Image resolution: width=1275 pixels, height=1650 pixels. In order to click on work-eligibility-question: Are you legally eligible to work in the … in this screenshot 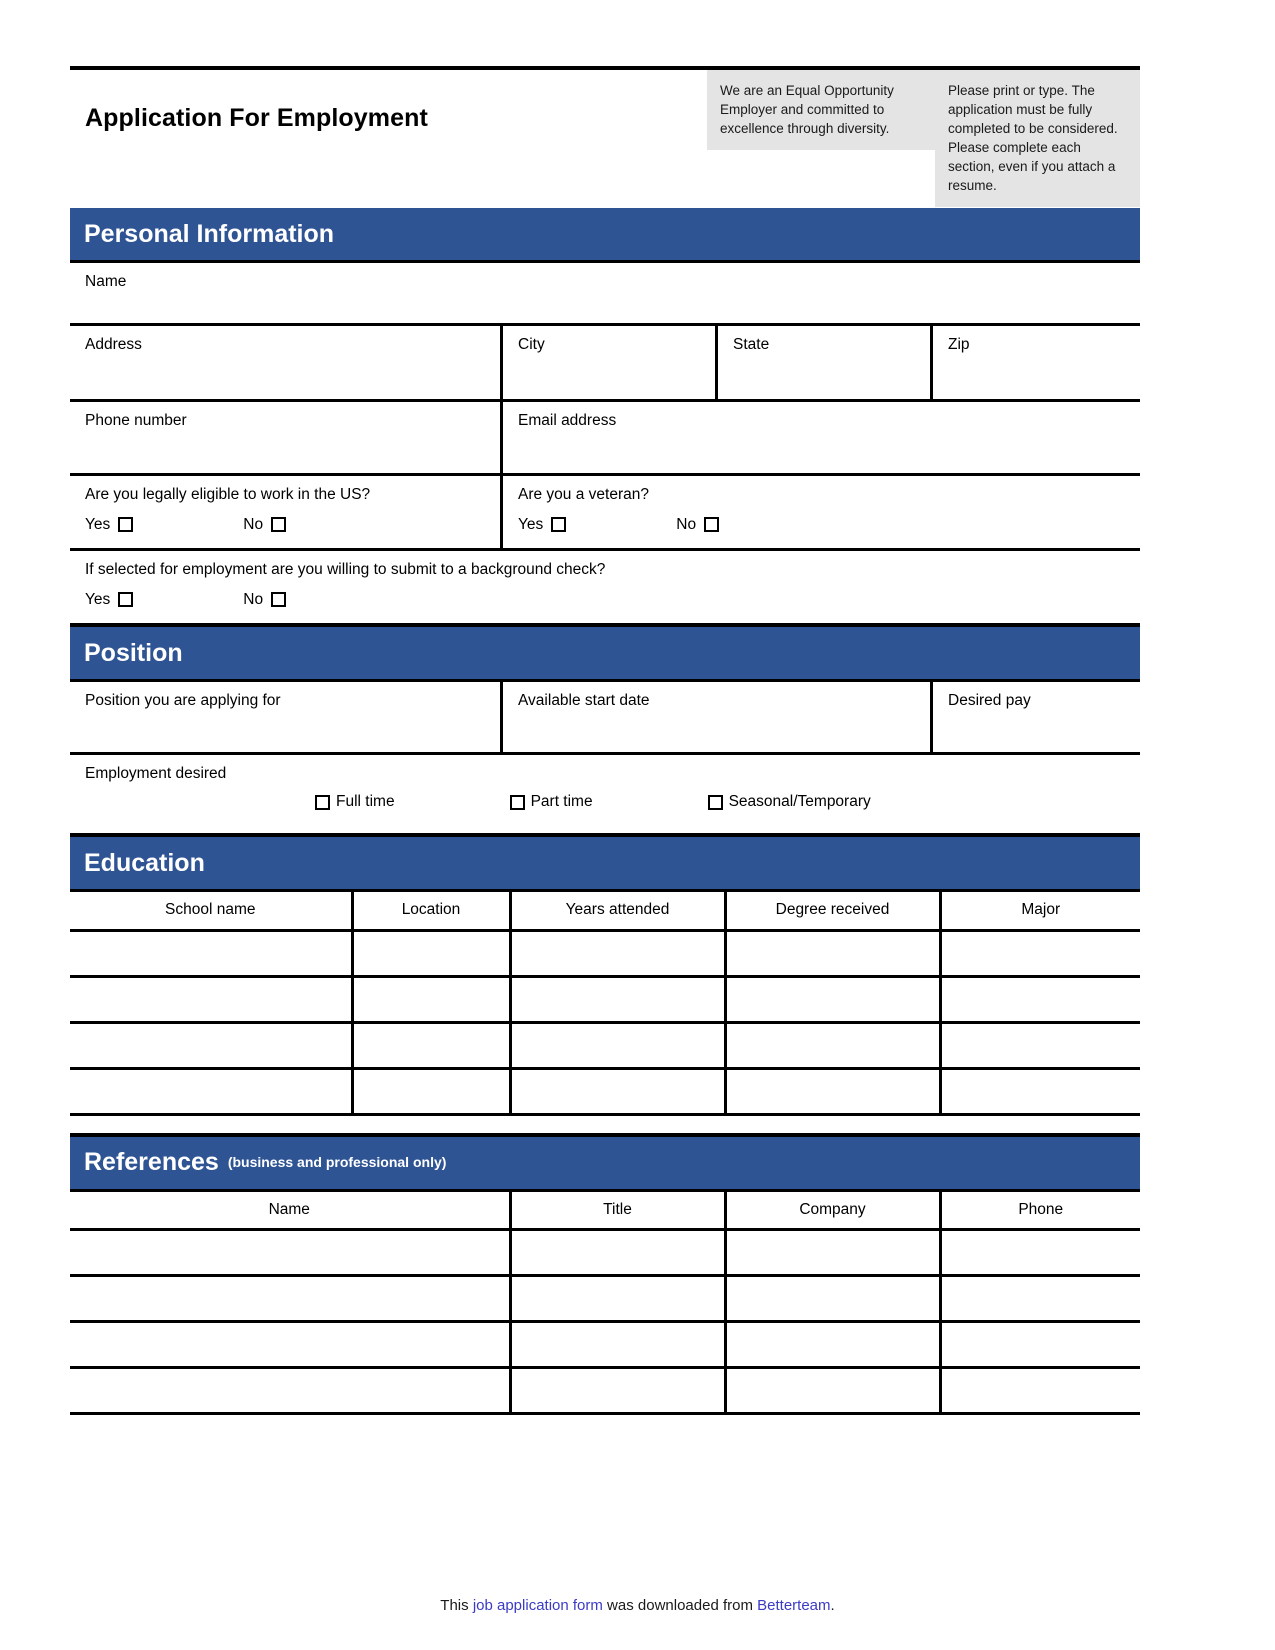, I will do `click(228, 494)`.